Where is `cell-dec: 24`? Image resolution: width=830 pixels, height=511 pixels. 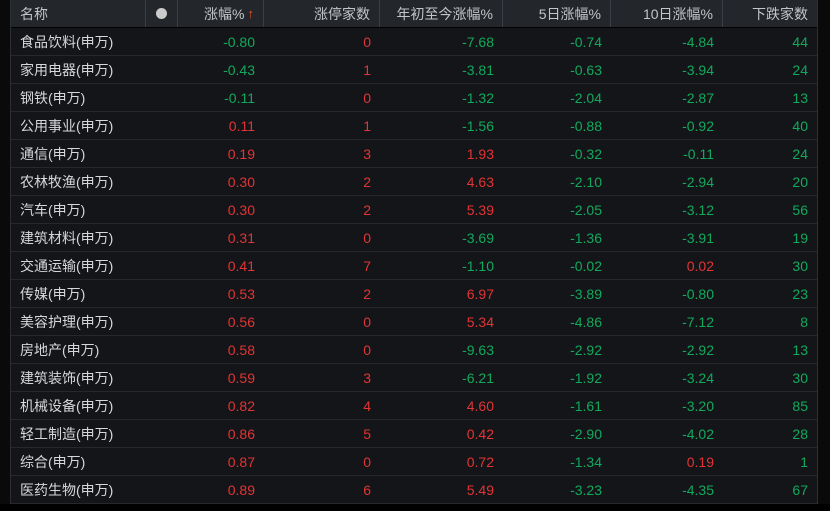
cell-dec: 24 is located at coordinates (800, 69).